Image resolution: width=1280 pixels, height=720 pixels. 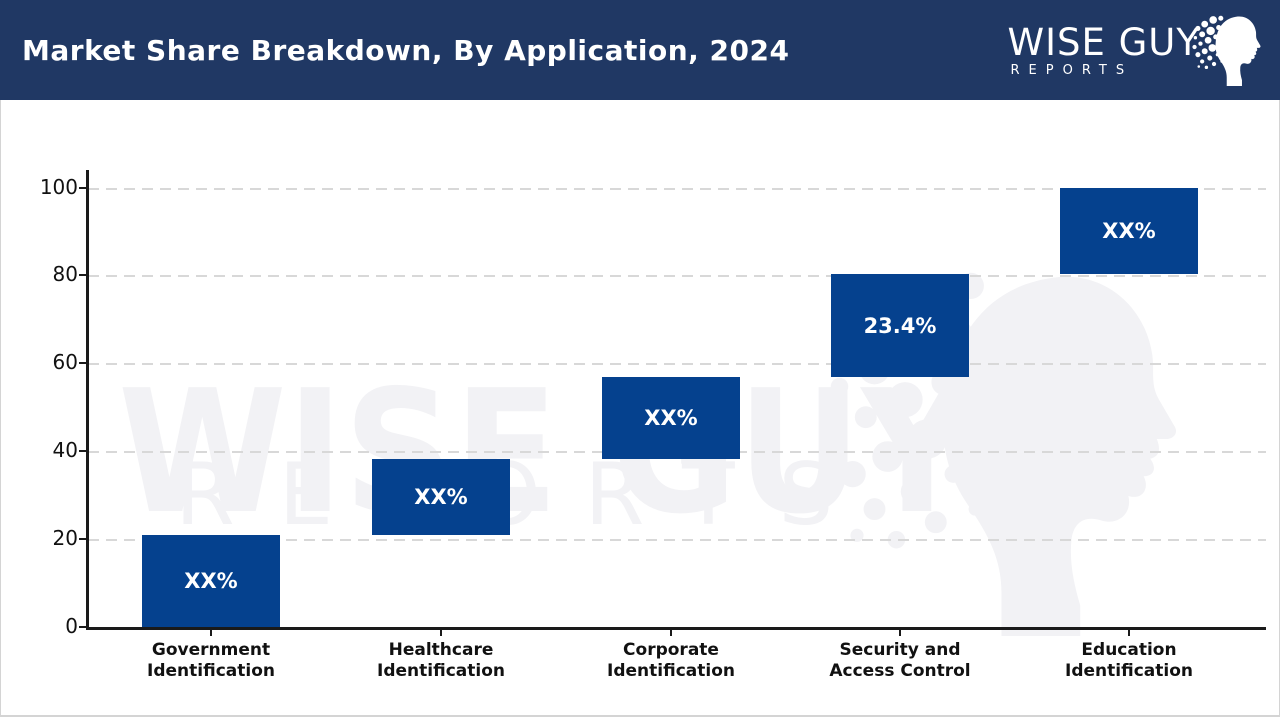 I want to click on category-label: Government Identification, so click(x=211, y=660).